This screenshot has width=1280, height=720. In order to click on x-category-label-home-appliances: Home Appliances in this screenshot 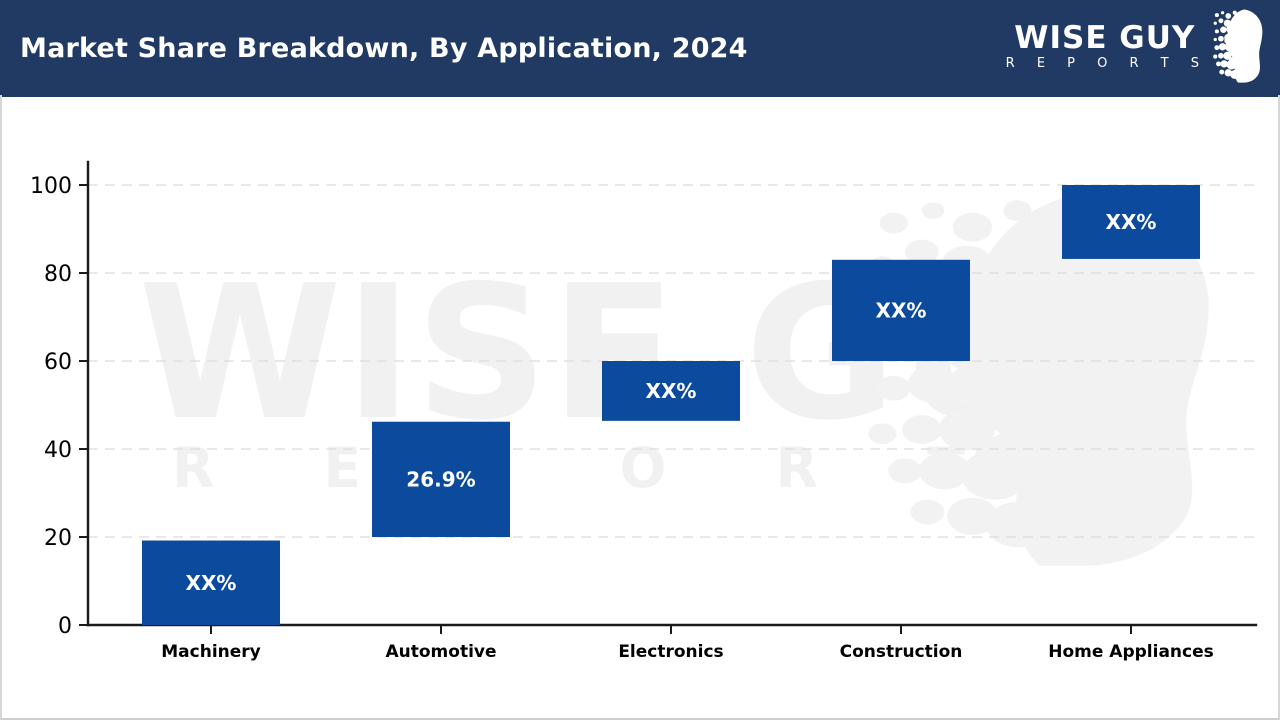, I will do `click(1131, 652)`.